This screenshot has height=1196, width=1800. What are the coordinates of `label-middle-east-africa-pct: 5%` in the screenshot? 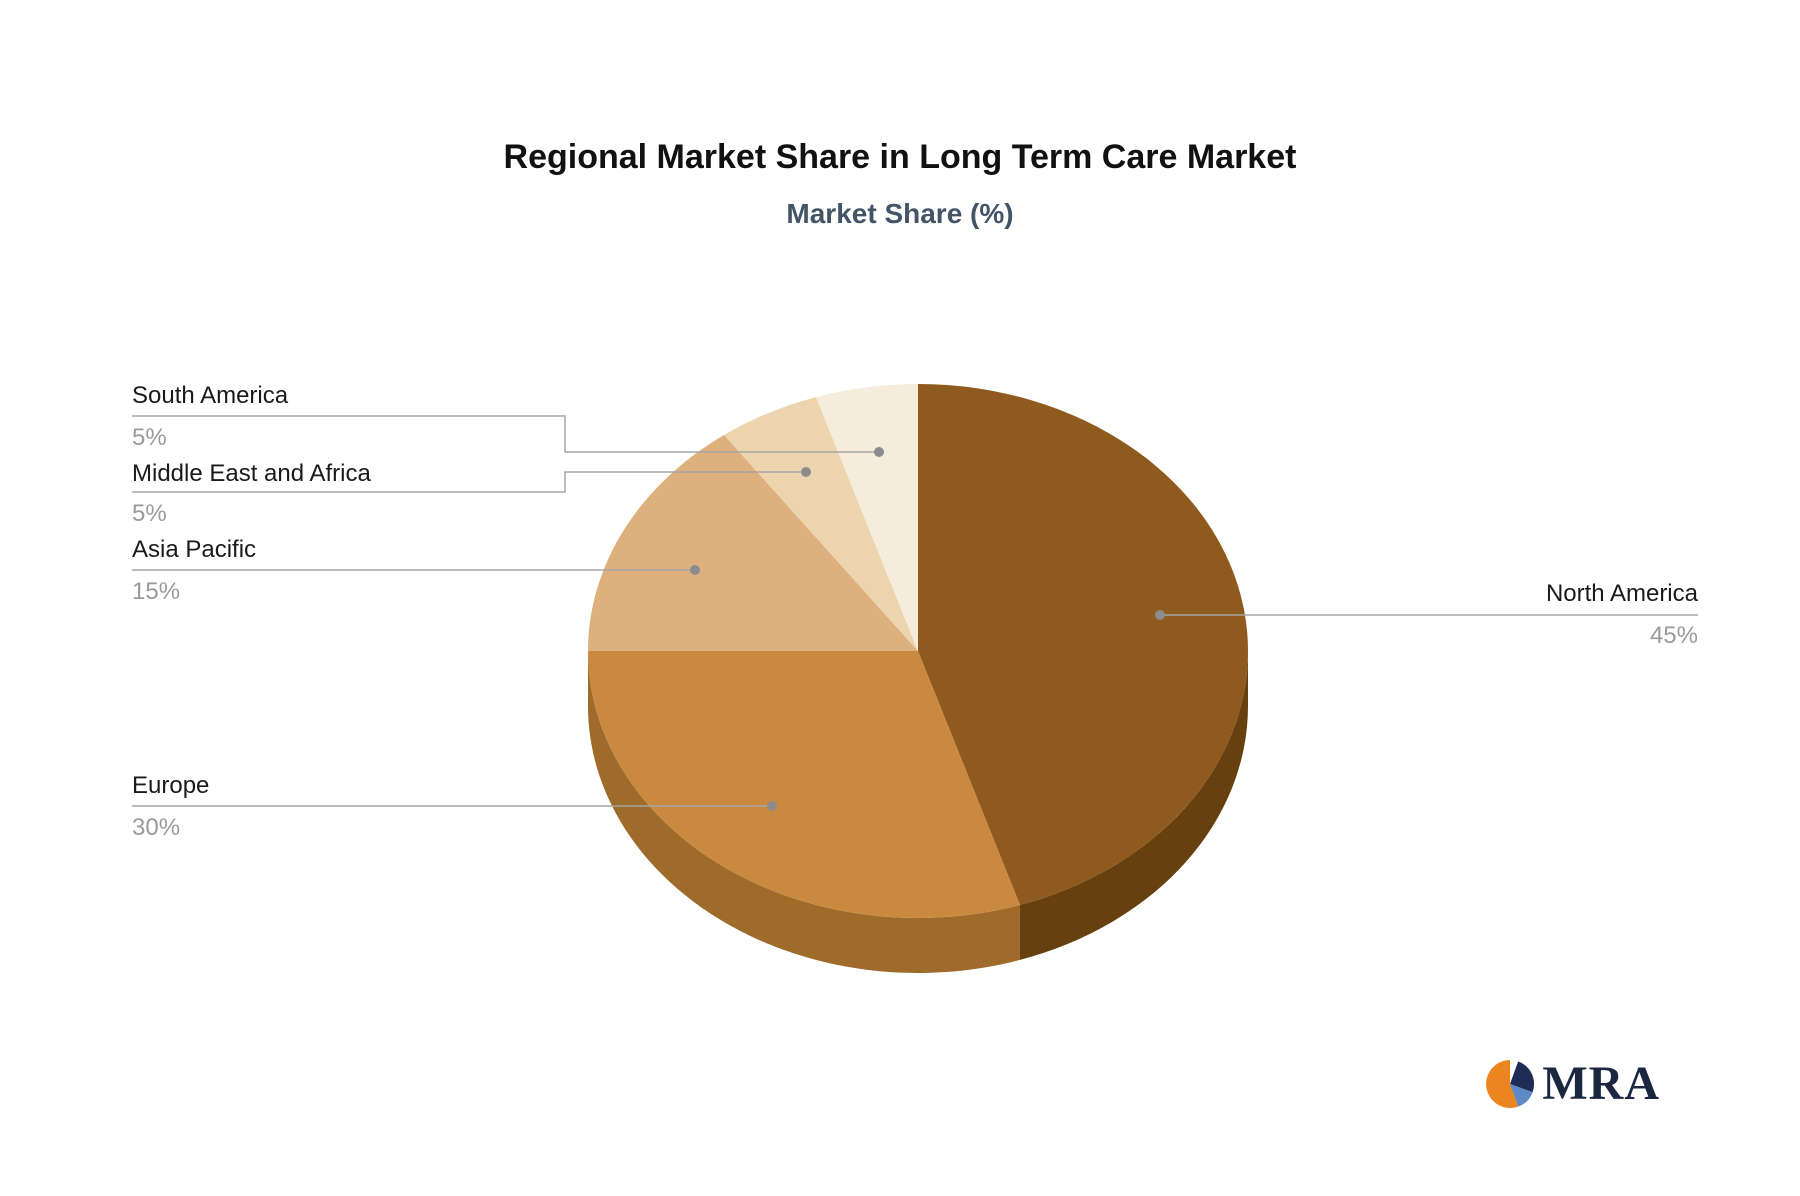 It's located at (149, 513).